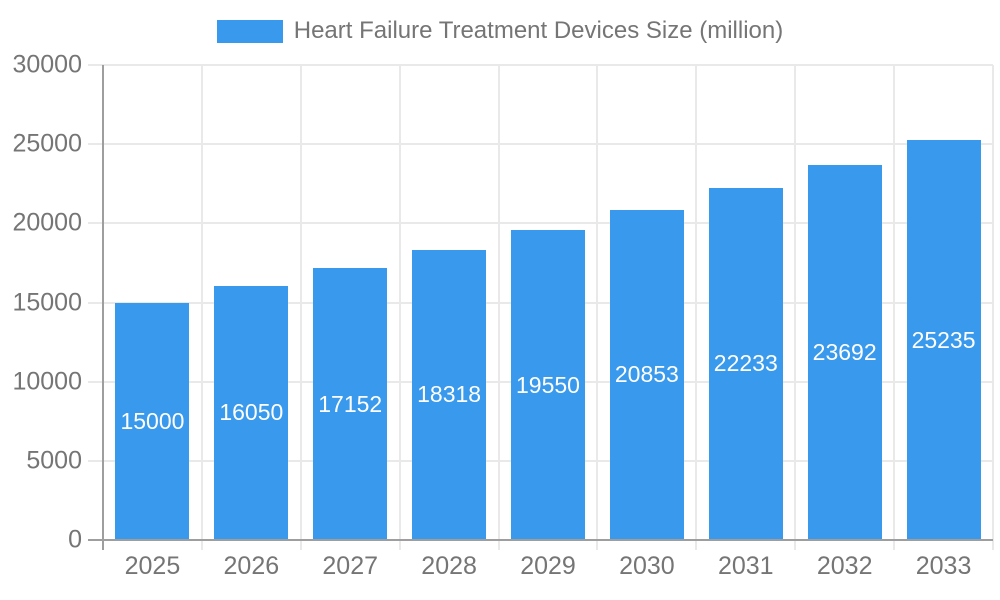  What do you see at coordinates (449, 566) in the screenshot?
I see `x-tick-label-2028: 2028` at bounding box center [449, 566].